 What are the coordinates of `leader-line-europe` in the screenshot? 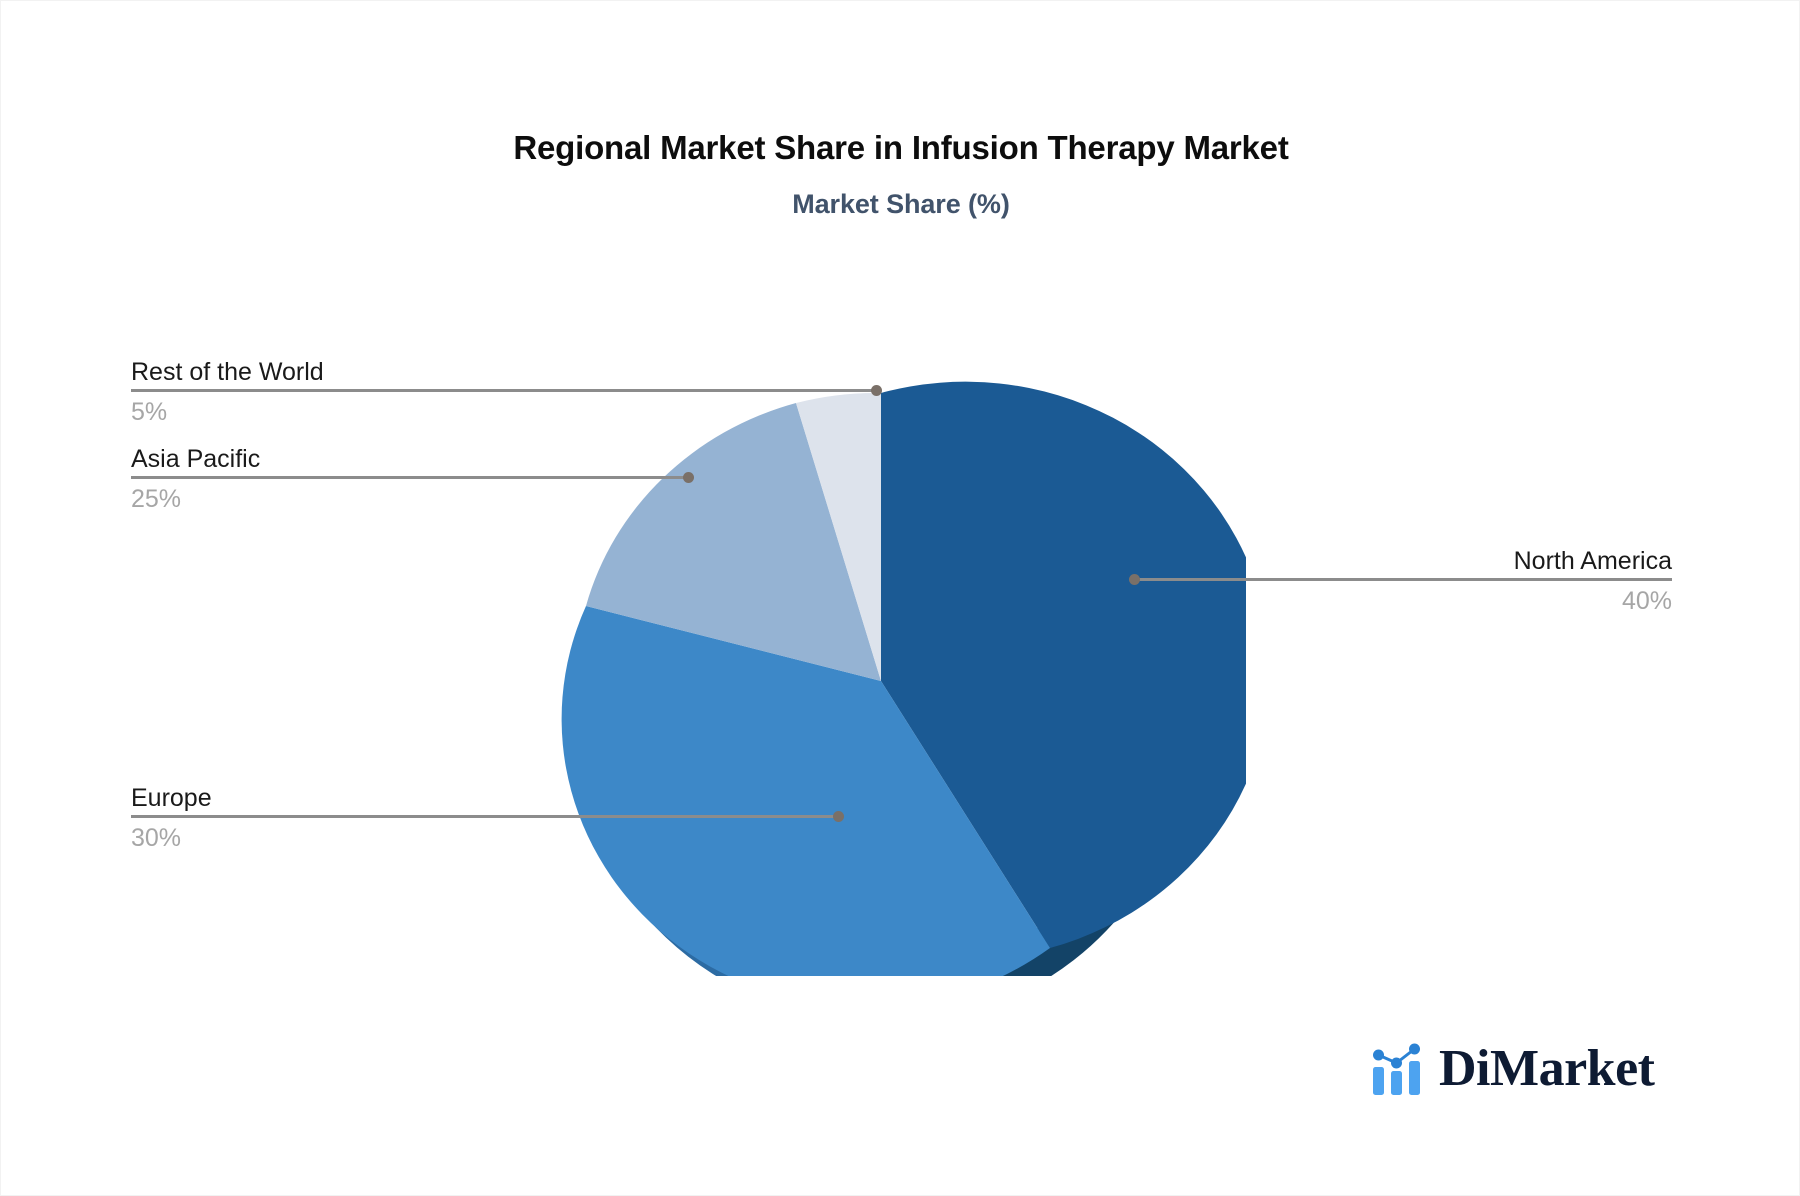 It's located at (484, 816).